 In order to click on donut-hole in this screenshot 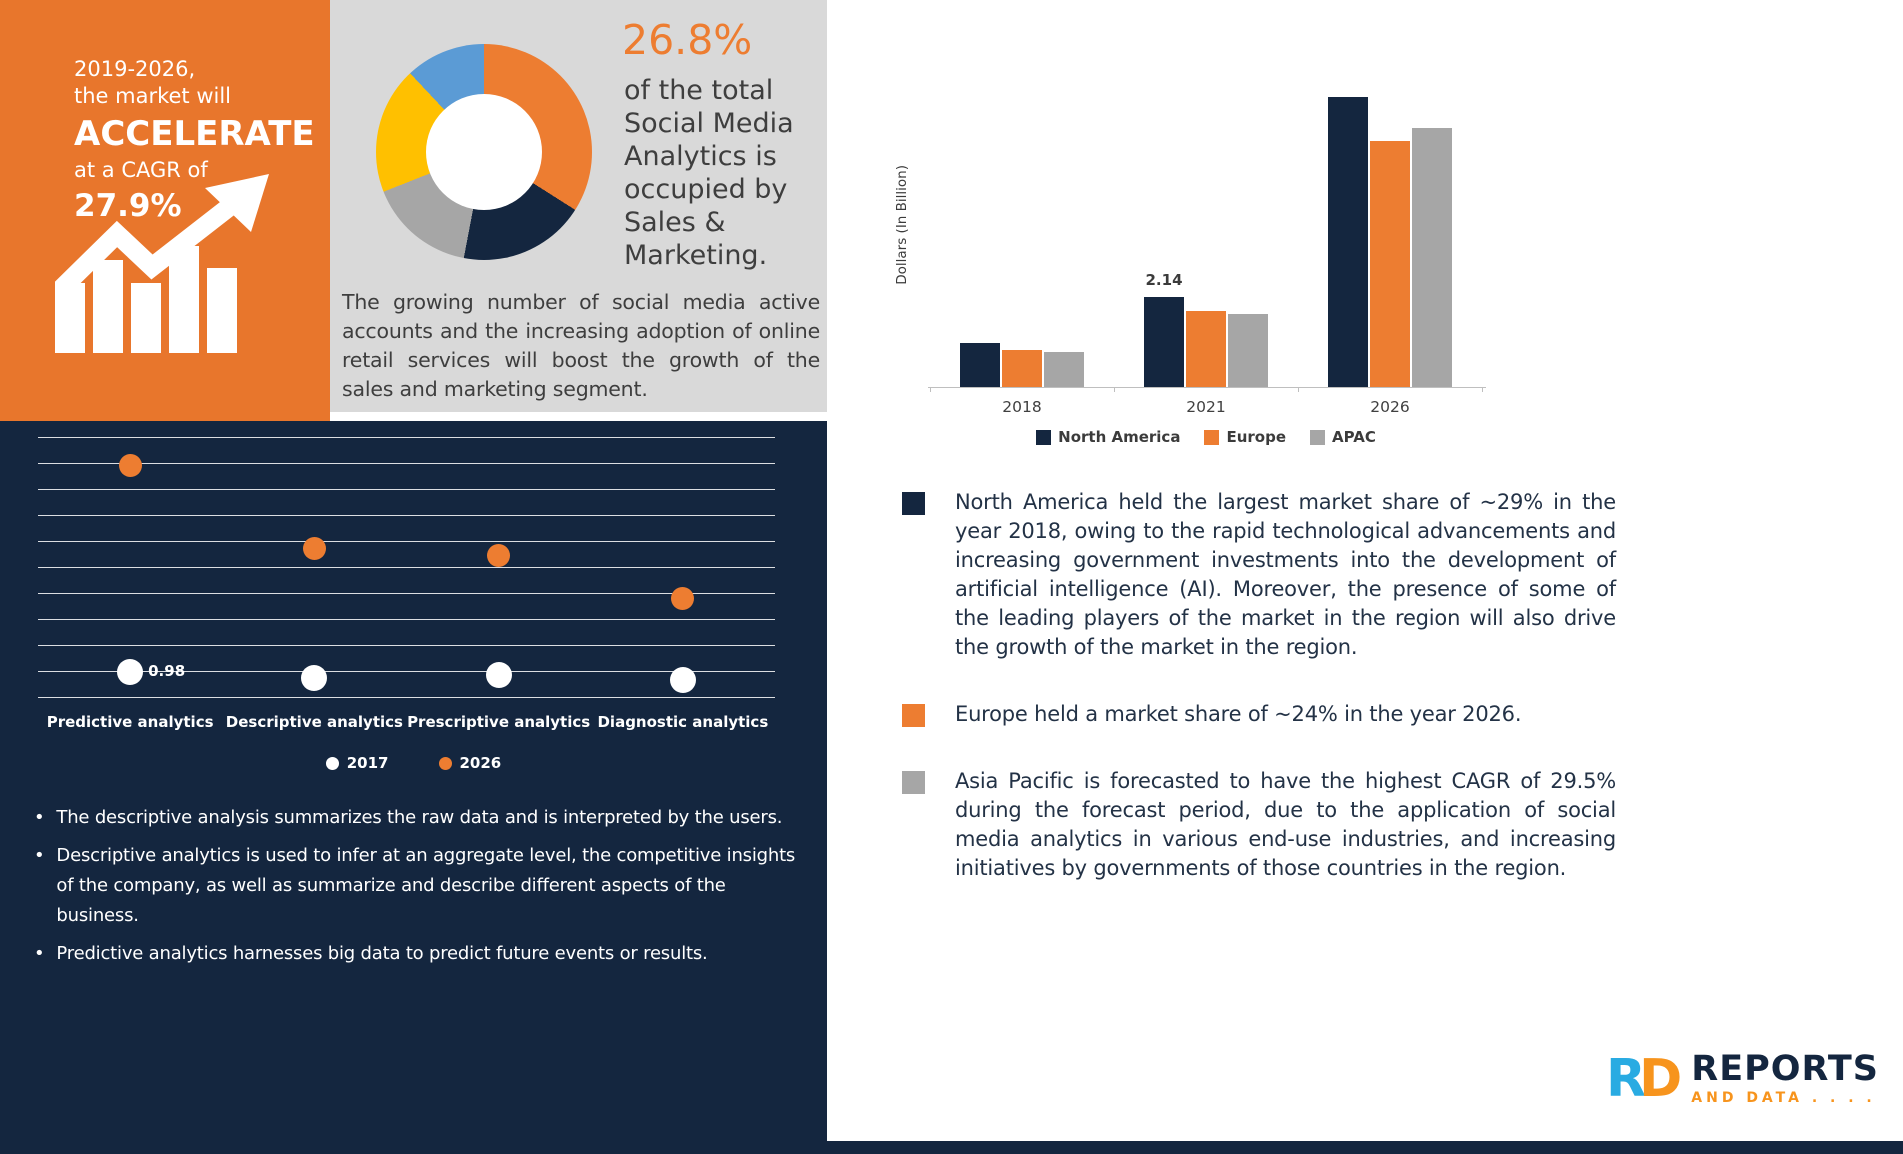, I will do `click(484, 152)`.